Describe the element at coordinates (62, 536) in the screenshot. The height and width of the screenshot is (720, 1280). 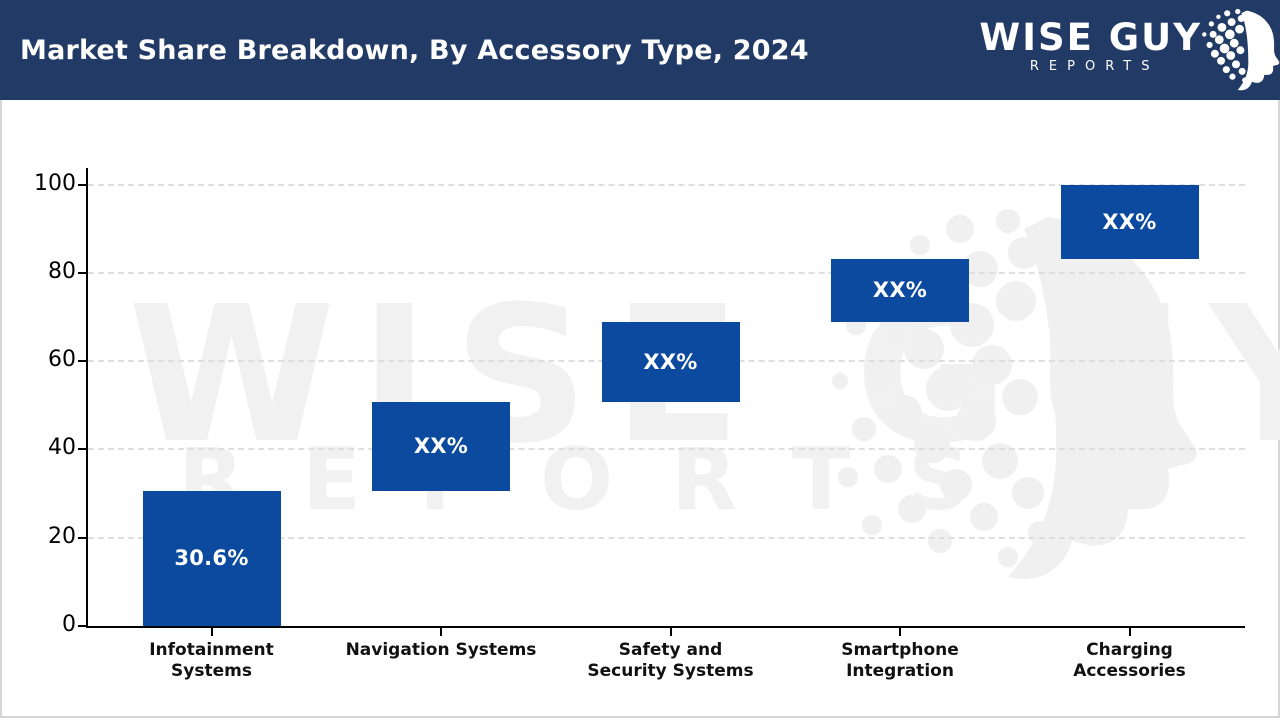
I see `y-tick-label-20: 20` at that location.